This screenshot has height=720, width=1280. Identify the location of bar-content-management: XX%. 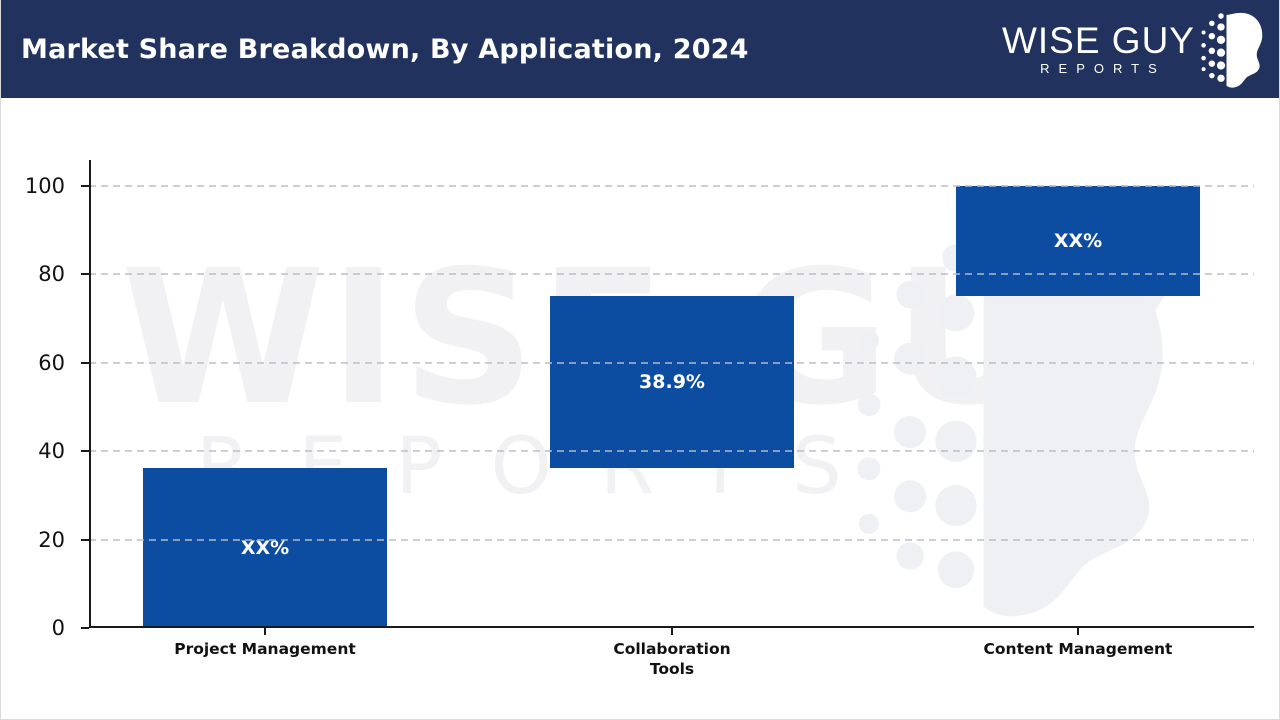
(1078, 241).